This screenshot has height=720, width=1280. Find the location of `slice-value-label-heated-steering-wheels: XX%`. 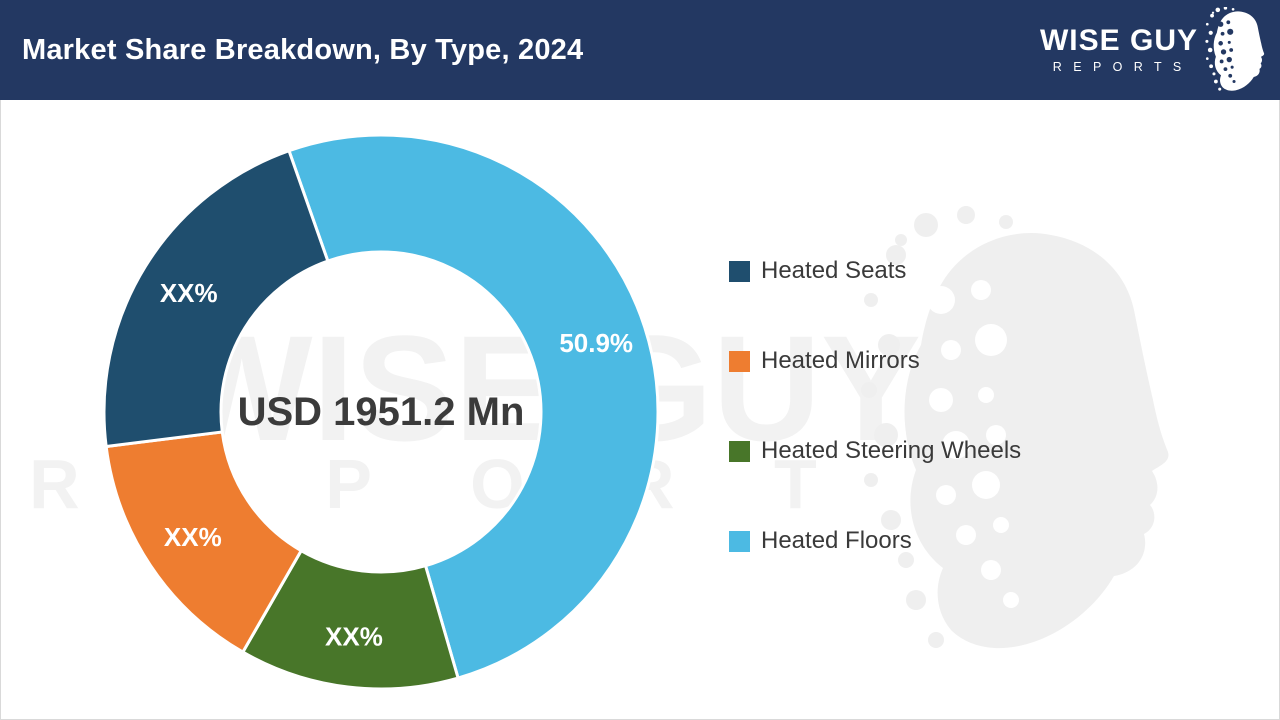

slice-value-label-heated-steering-wheels: XX% is located at coordinates (354, 636).